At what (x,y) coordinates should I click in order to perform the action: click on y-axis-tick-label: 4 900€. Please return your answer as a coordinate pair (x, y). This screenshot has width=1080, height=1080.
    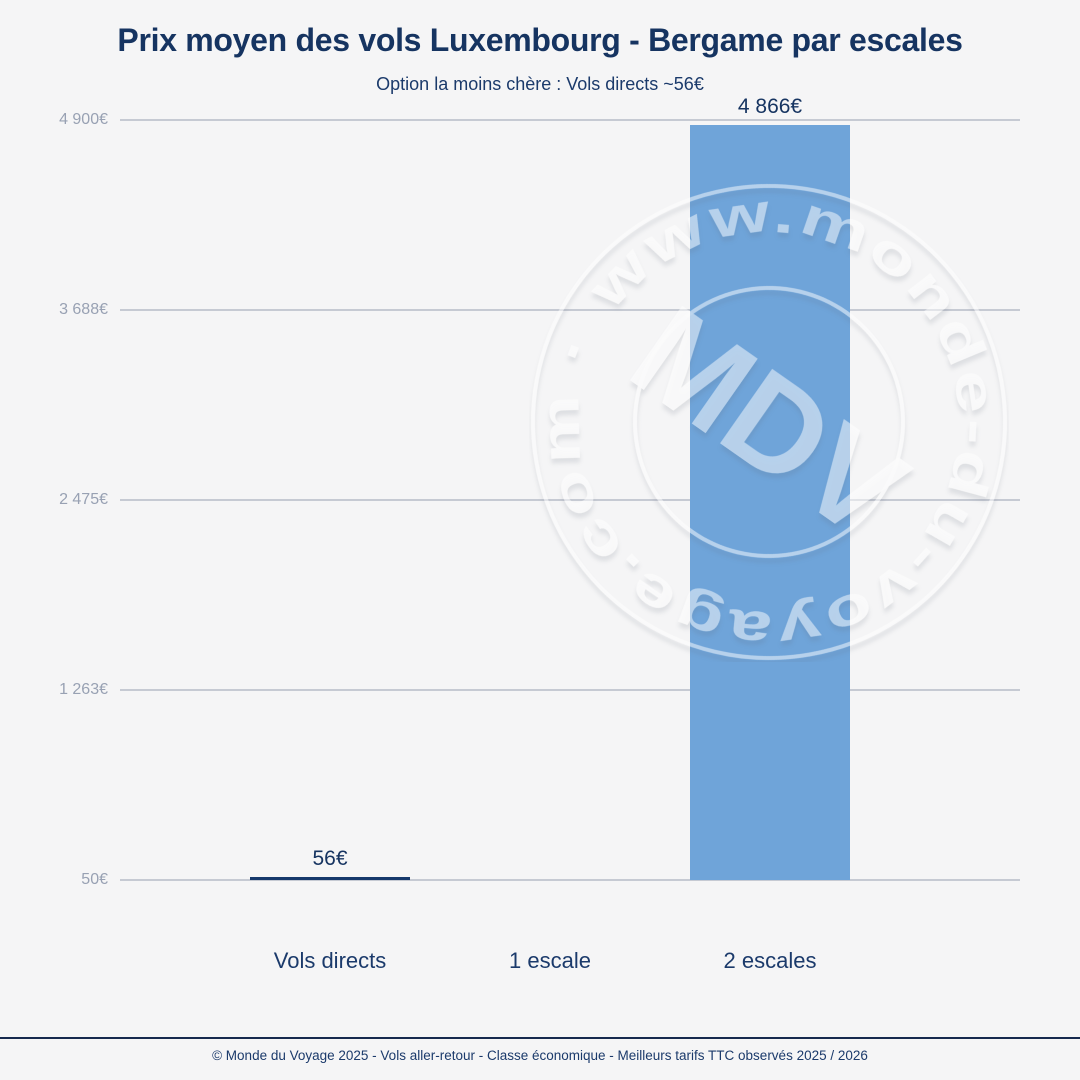
    Looking at the image, I should click on (83, 119).